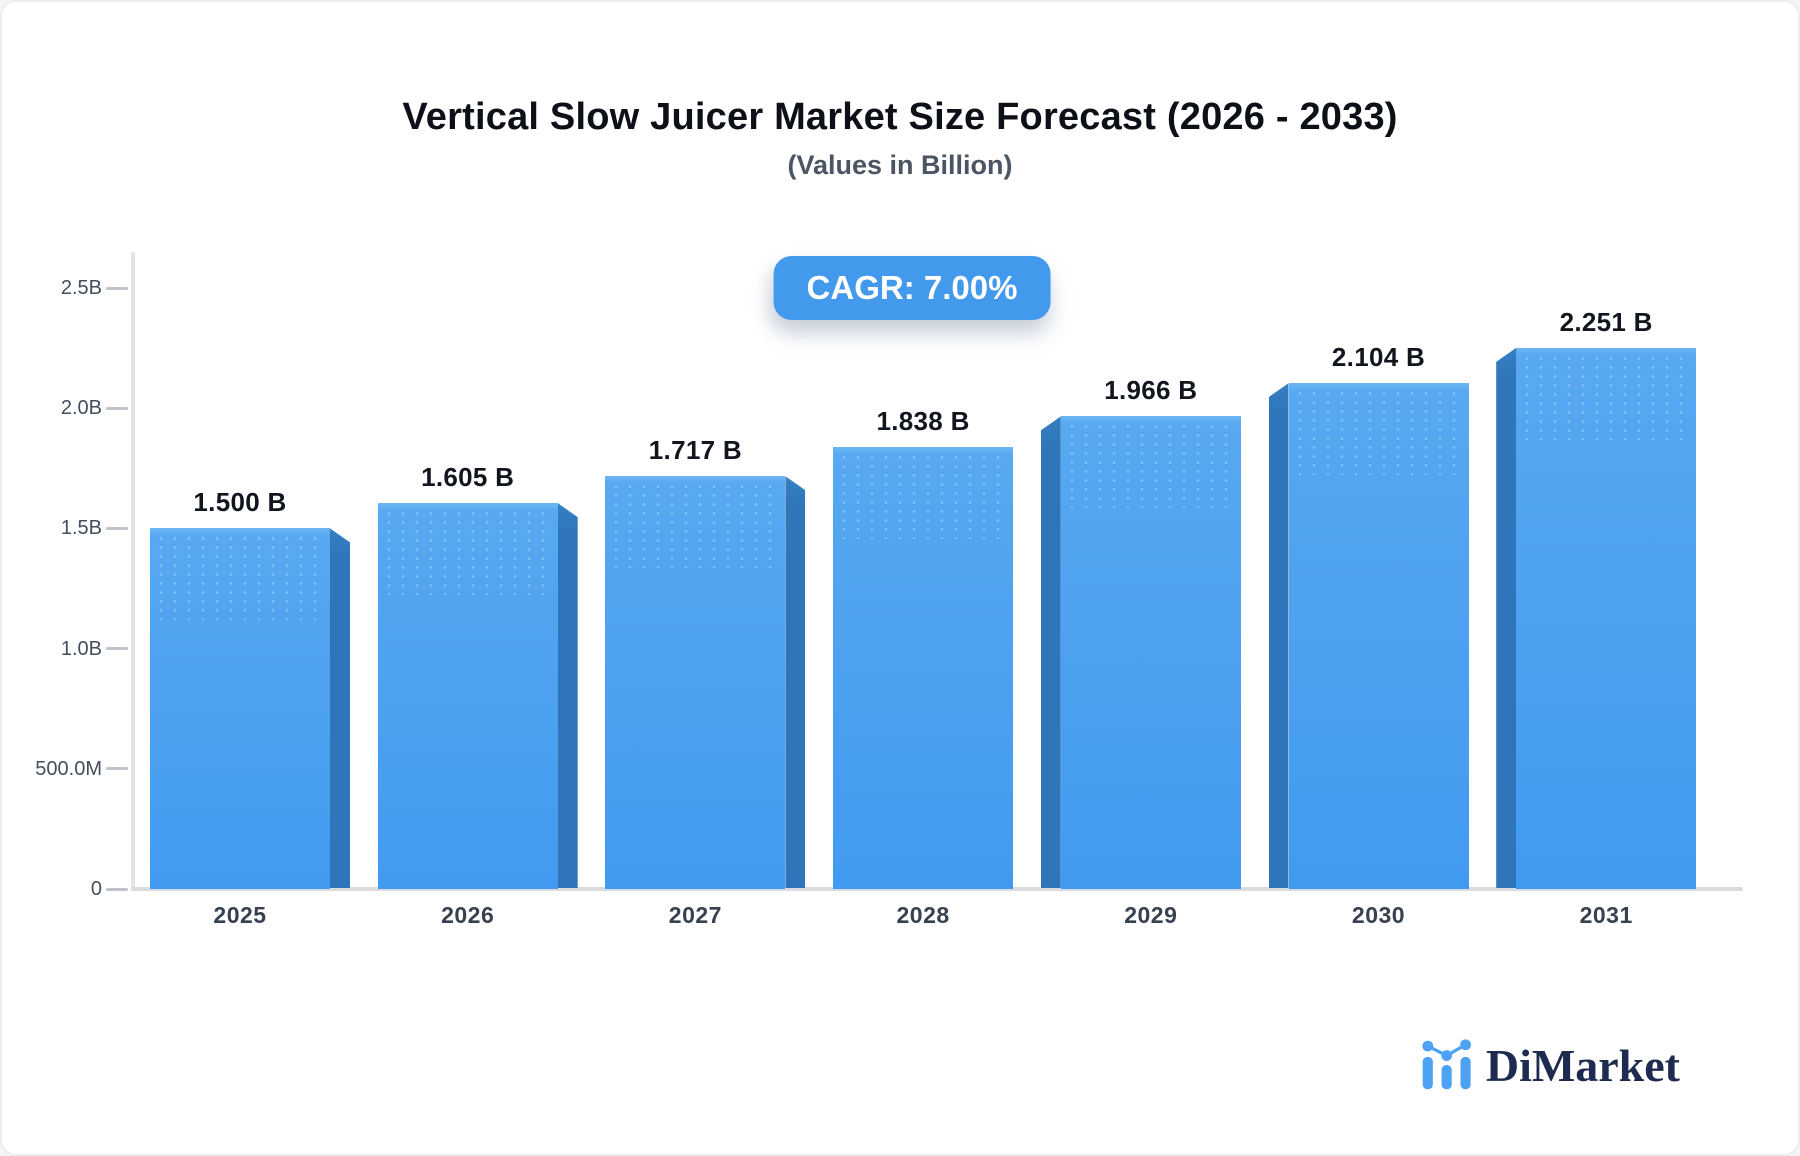 This screenshot has width=1800, height=1156. What do you see at coordinates (937, 889) in the screenshot?
I see `x-axis-line` at bounding box center [937, 889].